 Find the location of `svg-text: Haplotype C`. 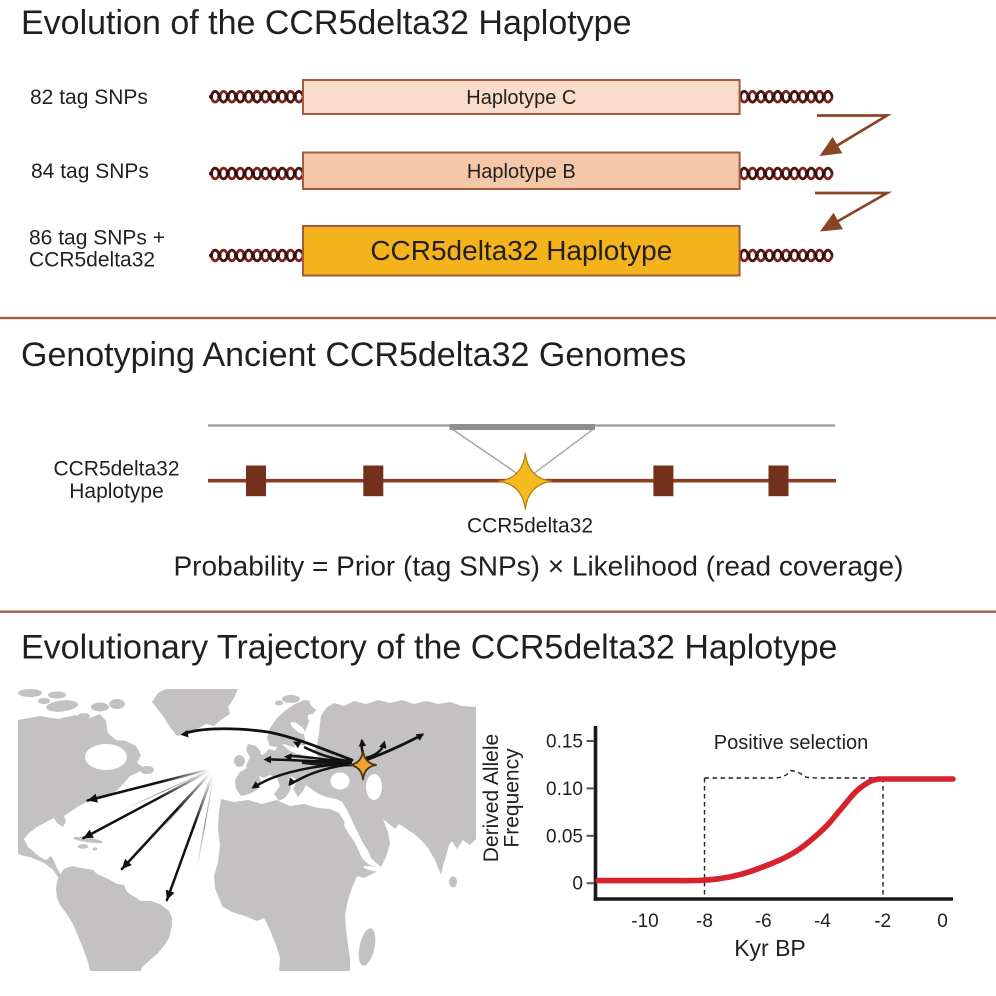

svg-text: Haplotype C is located at coordinates (521, 98).